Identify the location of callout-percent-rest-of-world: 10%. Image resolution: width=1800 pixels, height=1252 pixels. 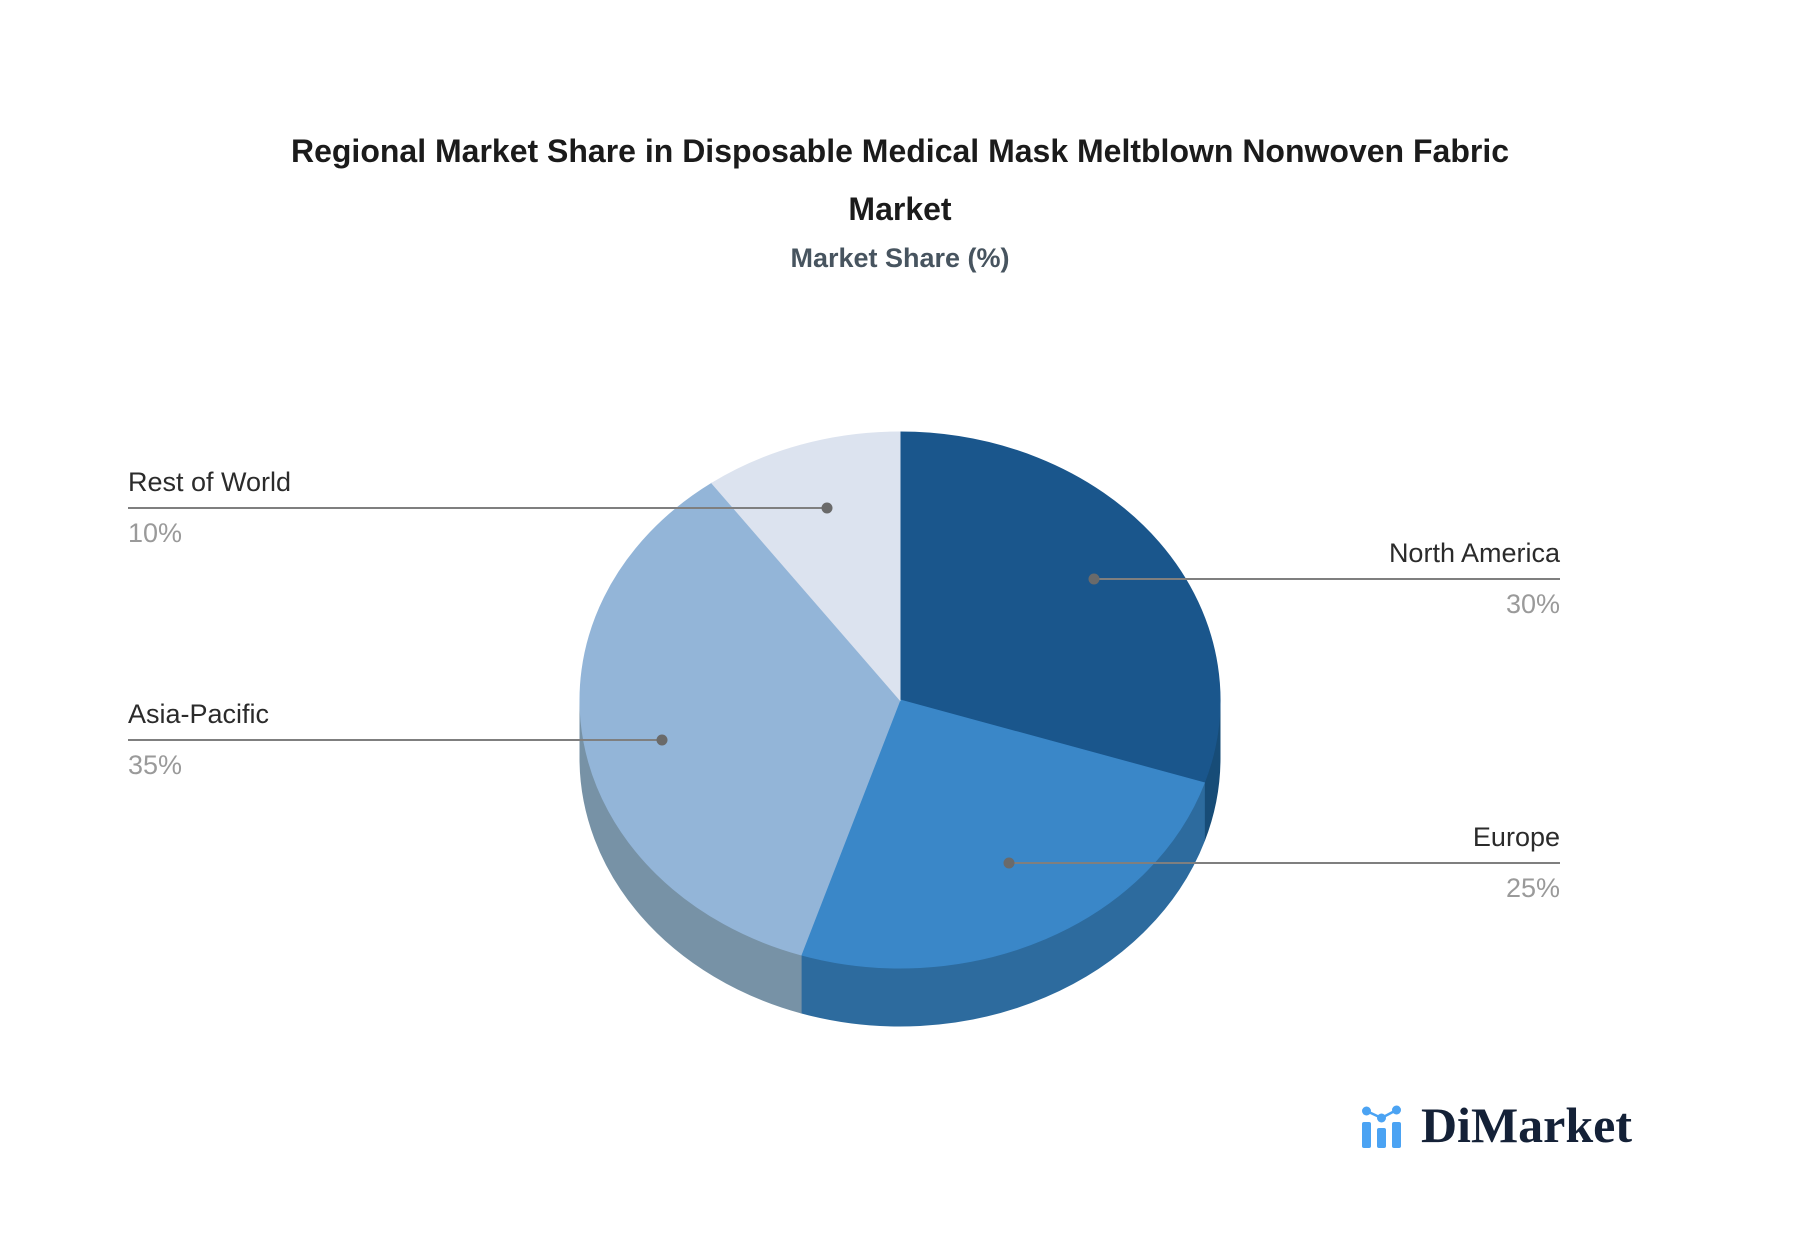
(155, 533).